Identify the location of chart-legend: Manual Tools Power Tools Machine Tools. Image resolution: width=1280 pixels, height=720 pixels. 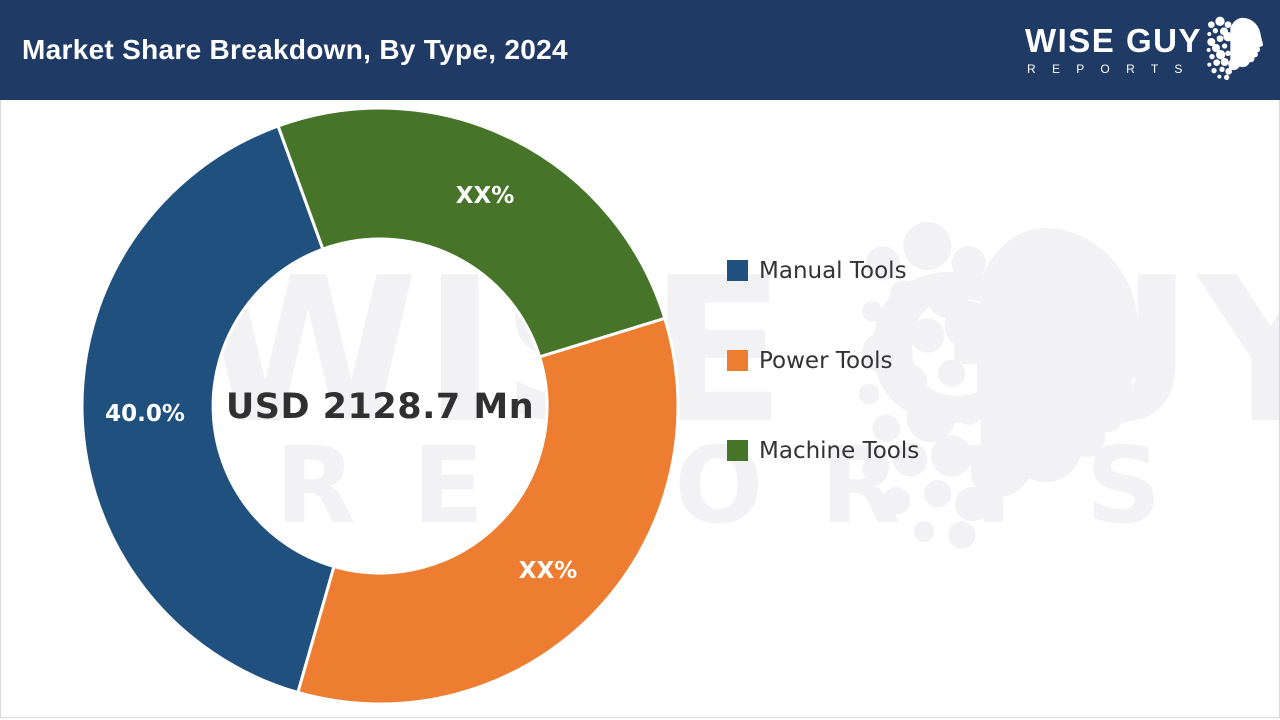
(823, 360).